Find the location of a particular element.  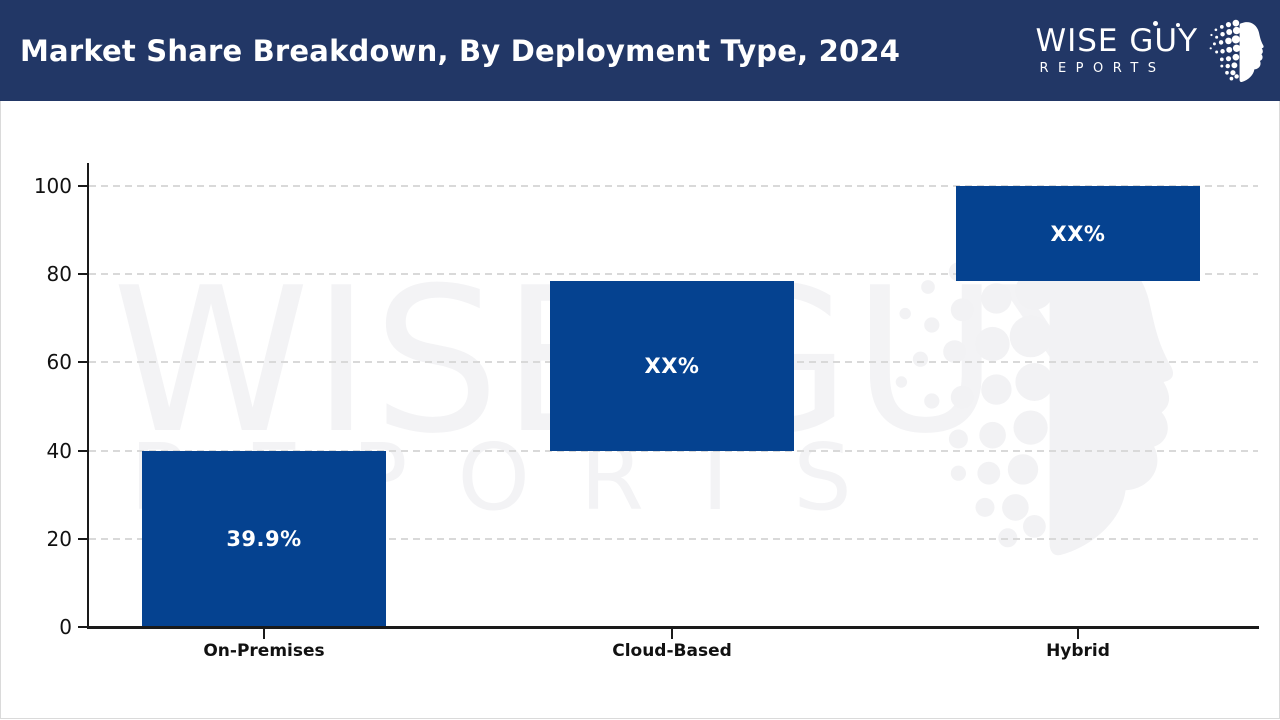

x-axis is located at coordinates (673, 627).